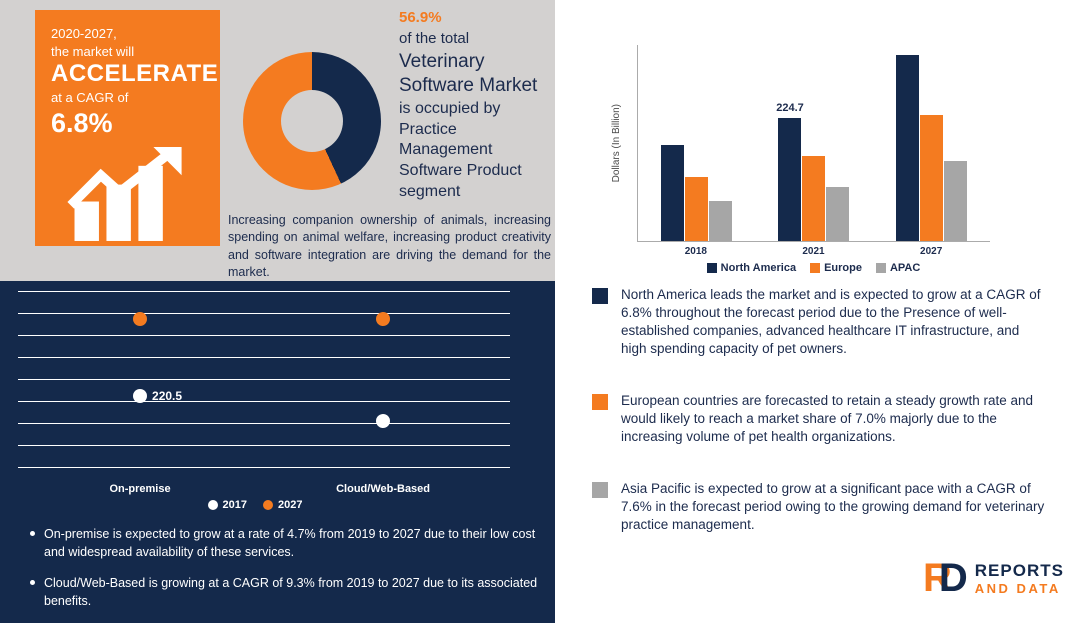 The width and height of the screenshot is (1080, 624). What do you see at coordinates (1017, 588) in the screenshot?
I see `logo-name-bottom: AND DATA` at bounding box center [1017, 588].